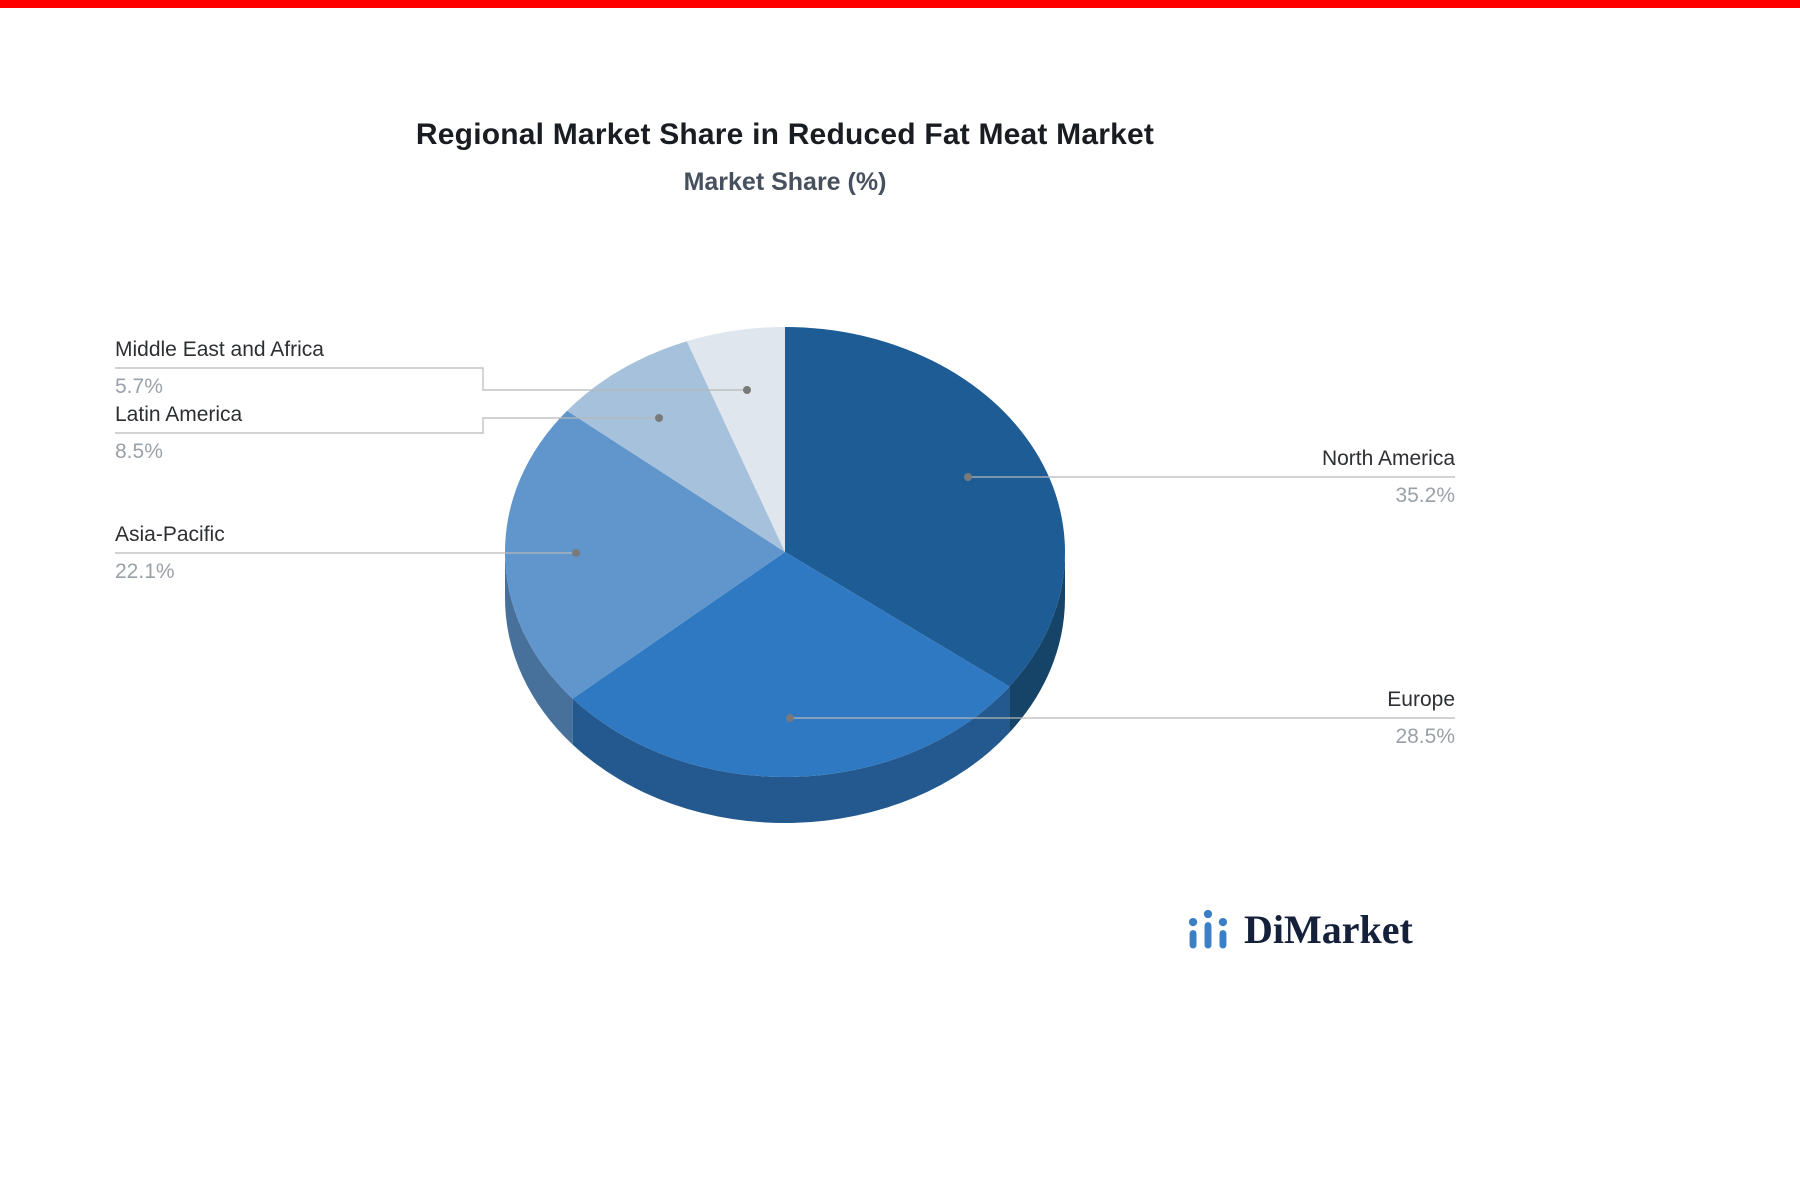 Image resolution: width=1800 pixels, height=1196 pixels. Describe the element at coordinates (139, 386) in the screenshot. I see `slice-percent-4: 5.7%` at that location.